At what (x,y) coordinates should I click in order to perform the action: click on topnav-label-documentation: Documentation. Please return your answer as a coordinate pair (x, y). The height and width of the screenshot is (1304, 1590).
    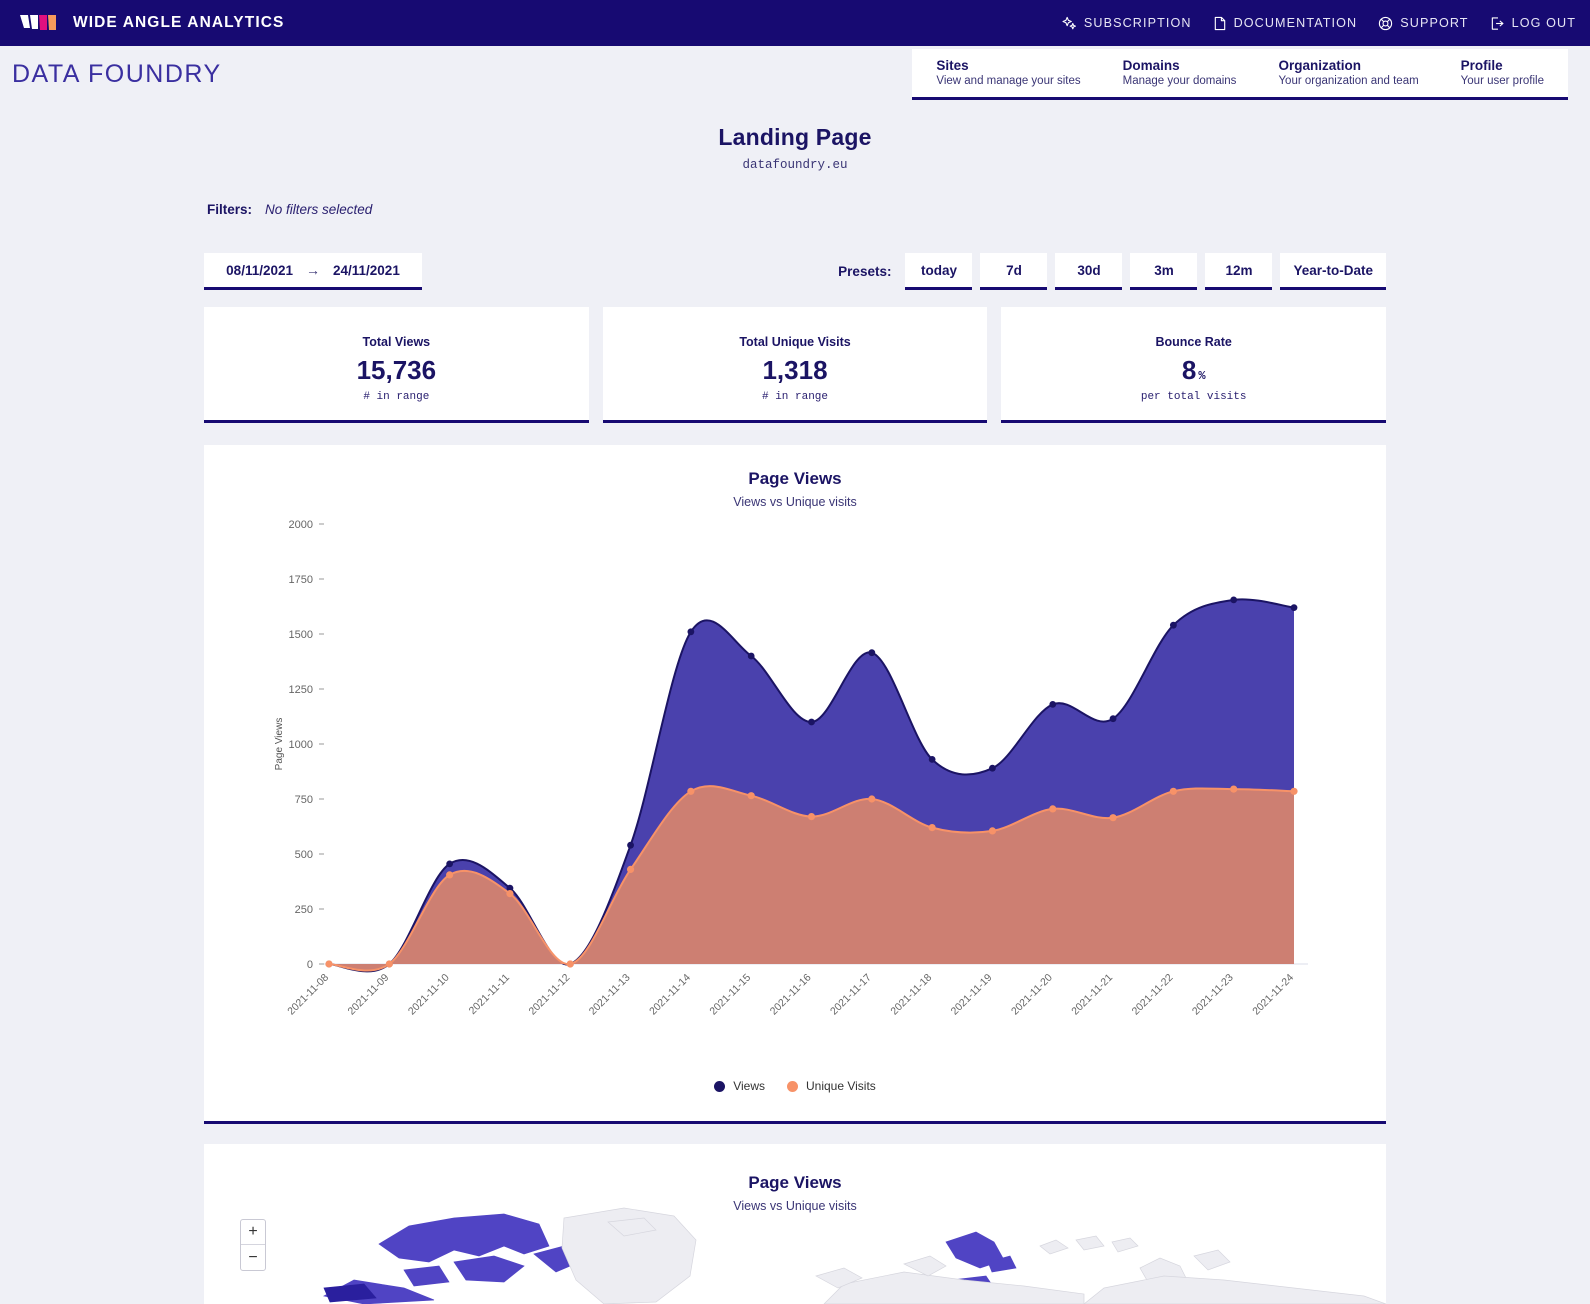
    Looking at the image, I should click on (1295, 23).